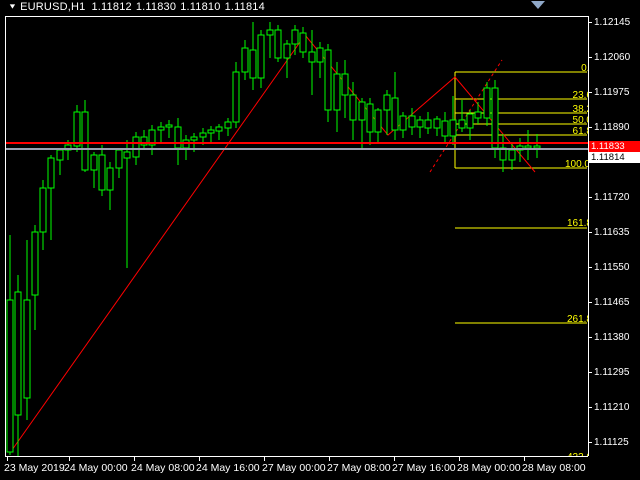 This screenshot has width=640, height=480. Describe the element at coordinates (296, 16) in the screenshot. I see `chart-frame-top` at that location.